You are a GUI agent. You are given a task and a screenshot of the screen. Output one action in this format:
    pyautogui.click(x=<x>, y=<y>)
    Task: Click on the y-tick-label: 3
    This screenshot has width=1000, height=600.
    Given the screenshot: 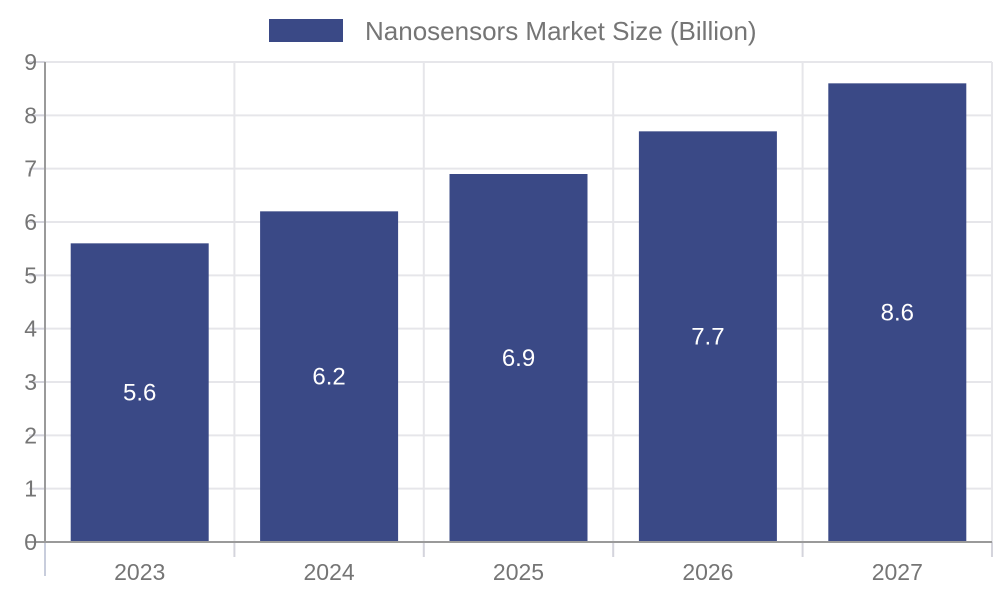 What is the action you would take?
    pyautogui.click(x=30, y=382)
    